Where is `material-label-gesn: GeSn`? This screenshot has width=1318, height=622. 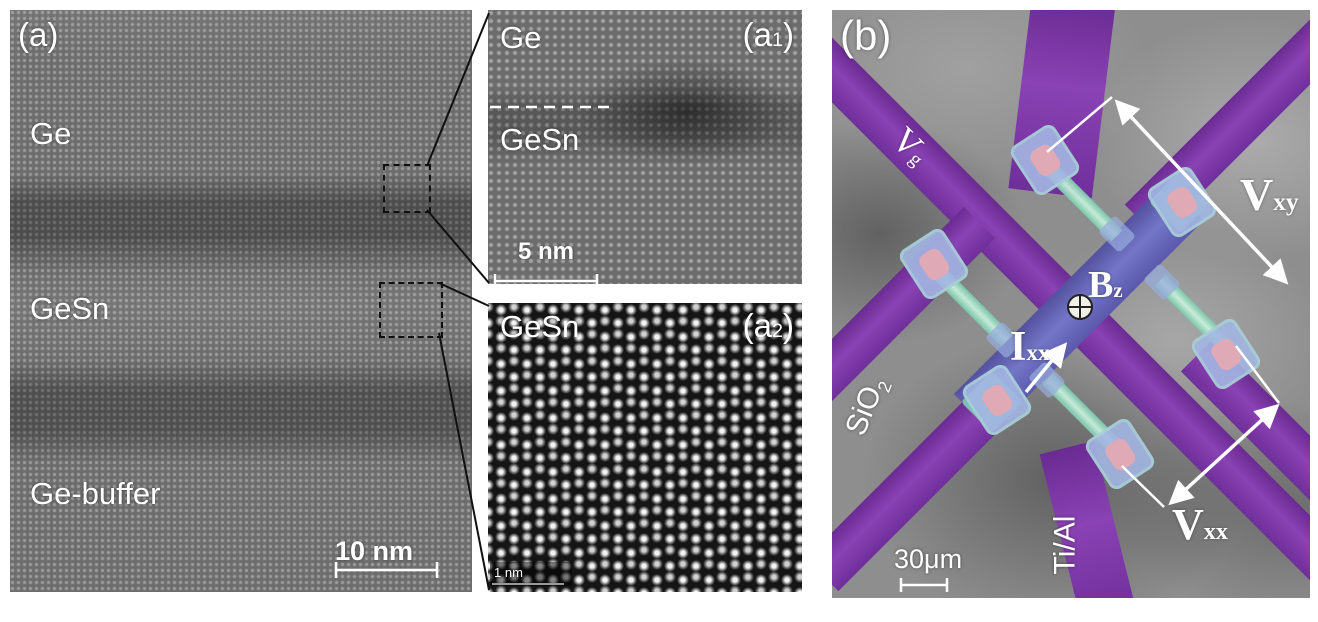
material-label-gesn: GeSn is located at coordinates (540, 326).